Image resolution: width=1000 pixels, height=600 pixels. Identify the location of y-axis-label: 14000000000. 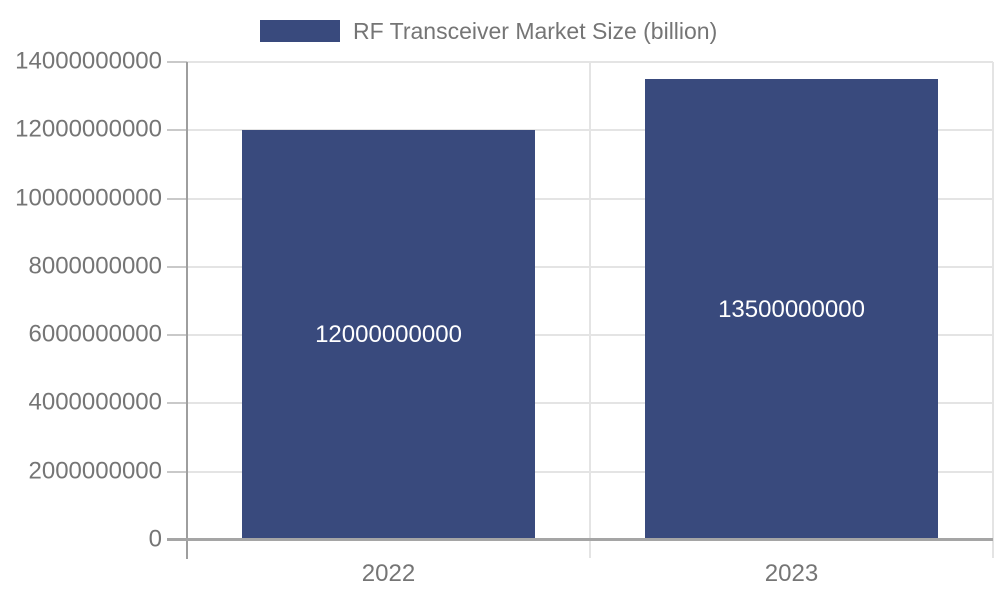
(88, 61).